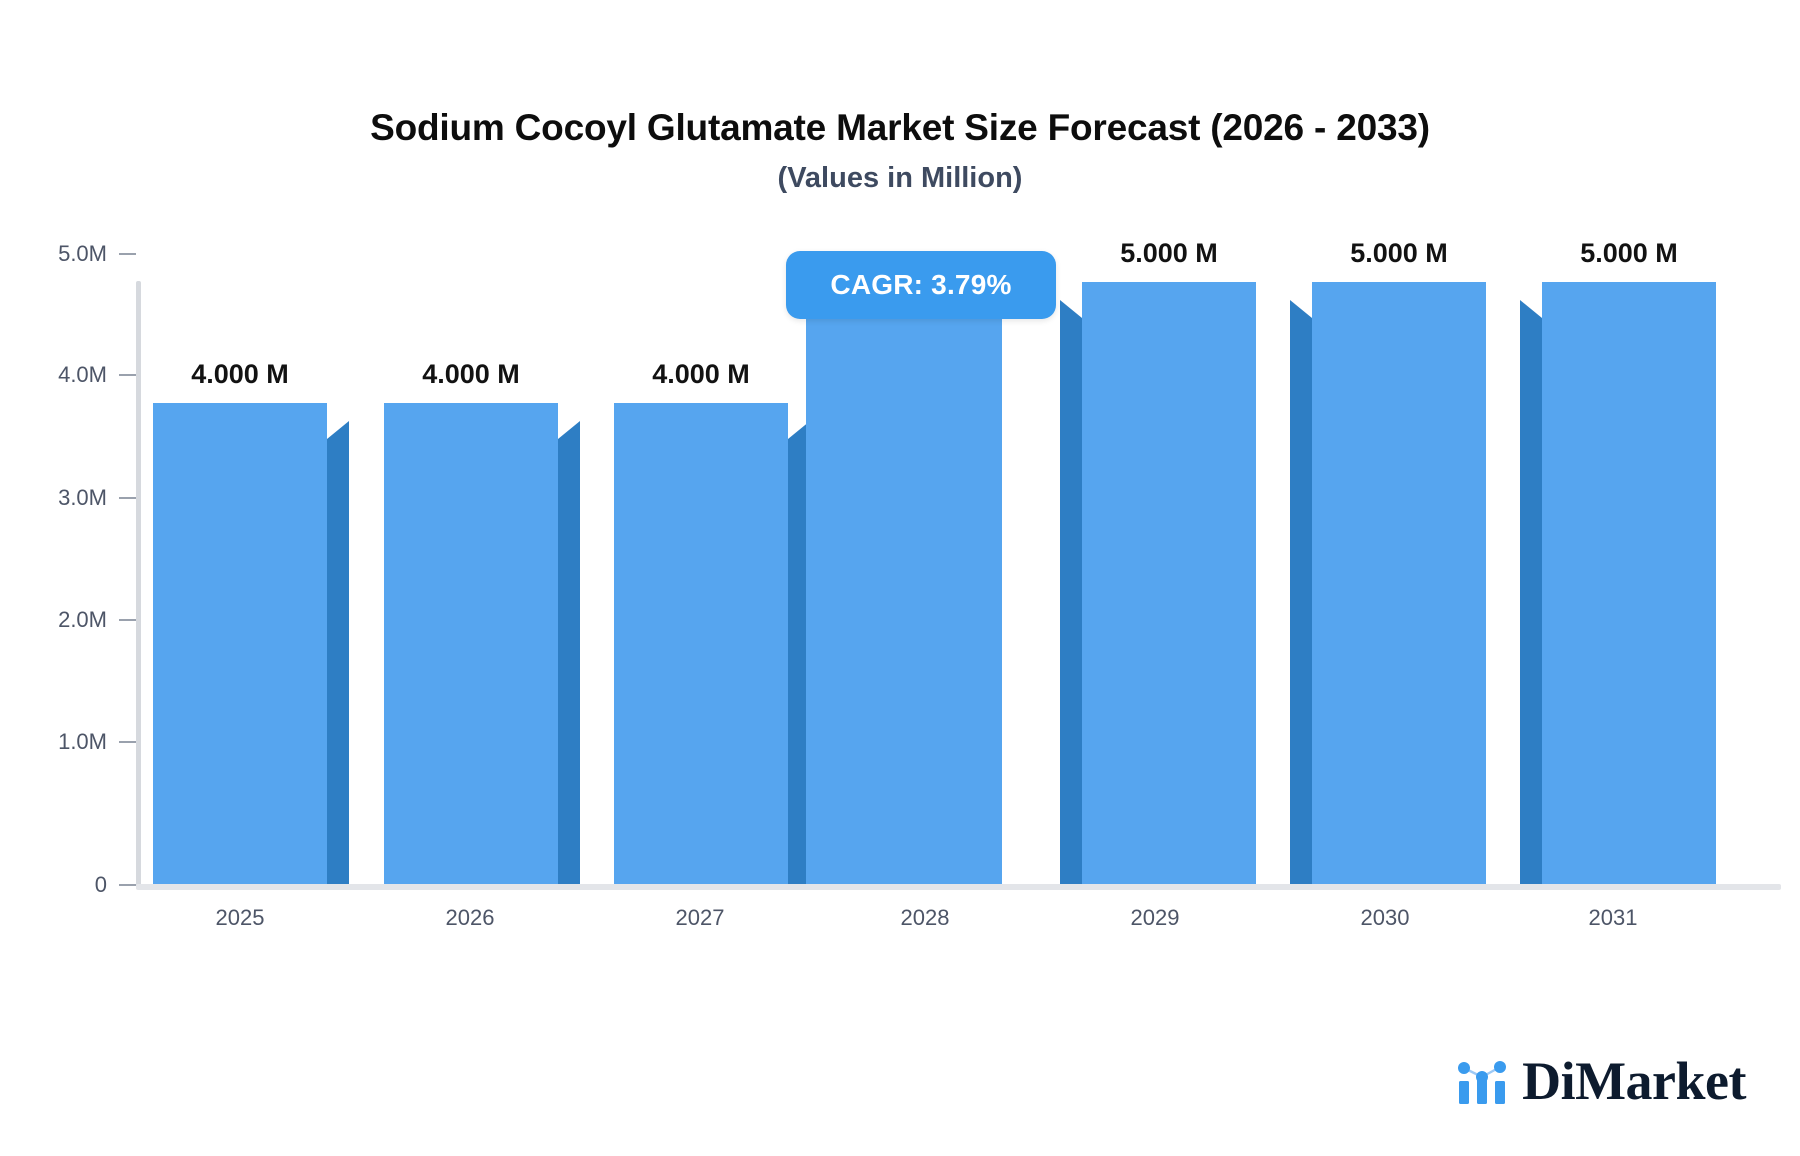 This screenshot has width=1800, height=1156. I want to click on y-tick-1: 1.0M, so click(97, 741).